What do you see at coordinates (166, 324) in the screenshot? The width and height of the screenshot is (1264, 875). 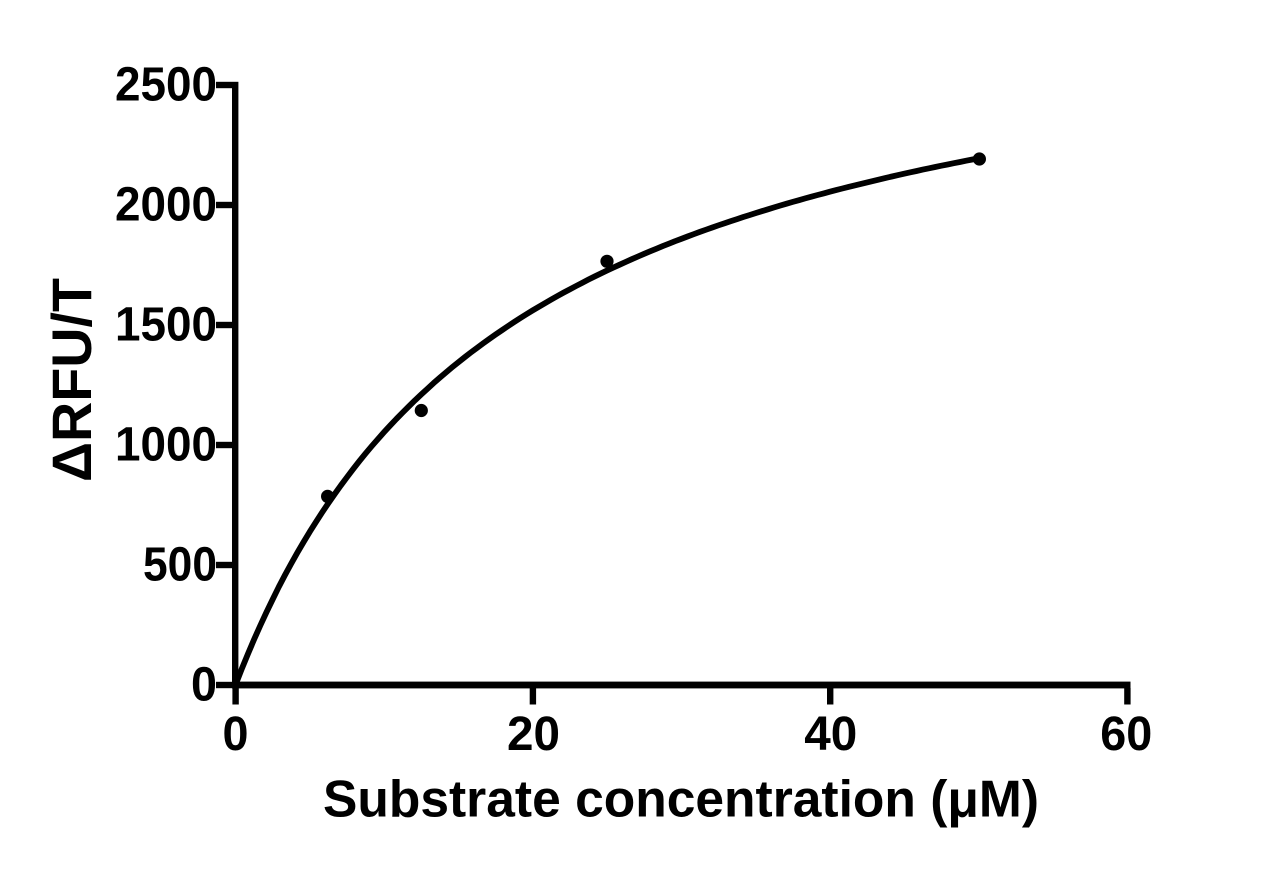 I see `svg-text: 1500` at bounding box center [166, 324].